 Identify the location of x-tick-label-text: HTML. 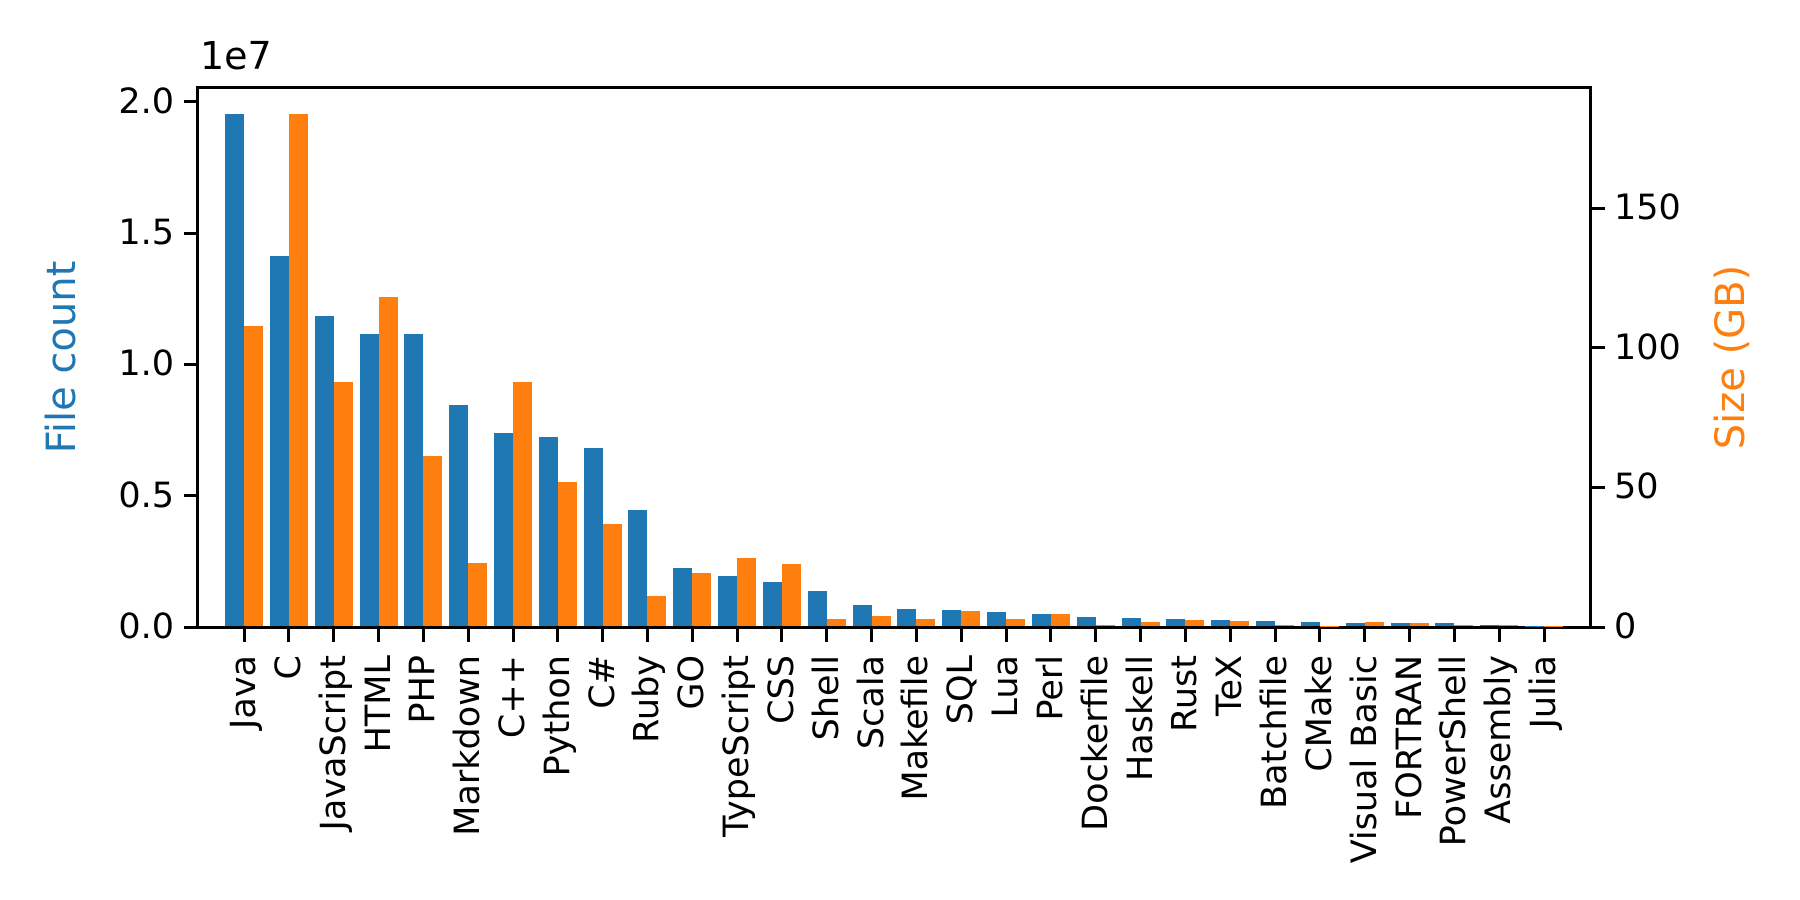
(378, 704).